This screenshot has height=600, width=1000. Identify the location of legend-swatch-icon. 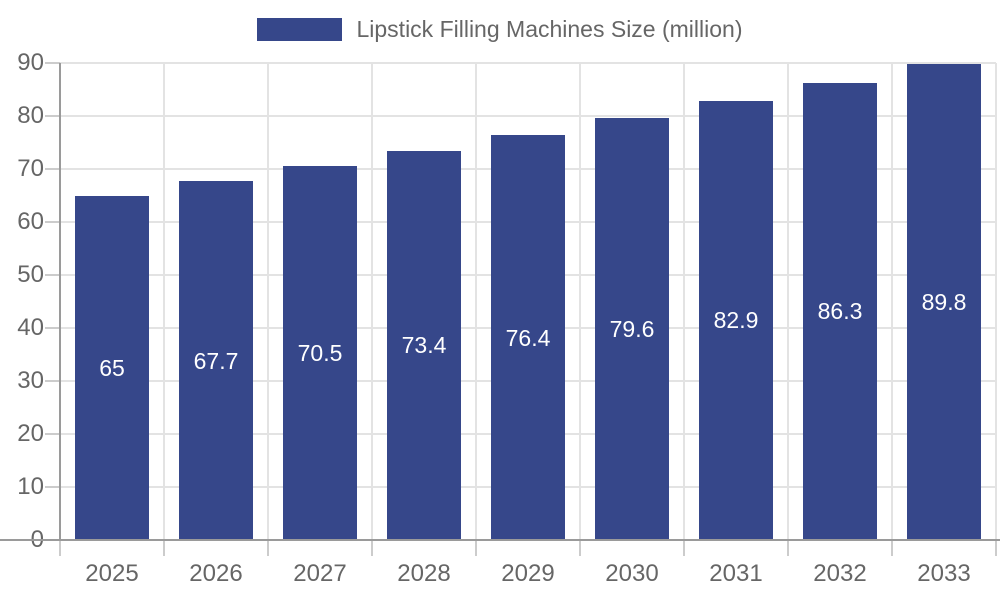
(300, 29).